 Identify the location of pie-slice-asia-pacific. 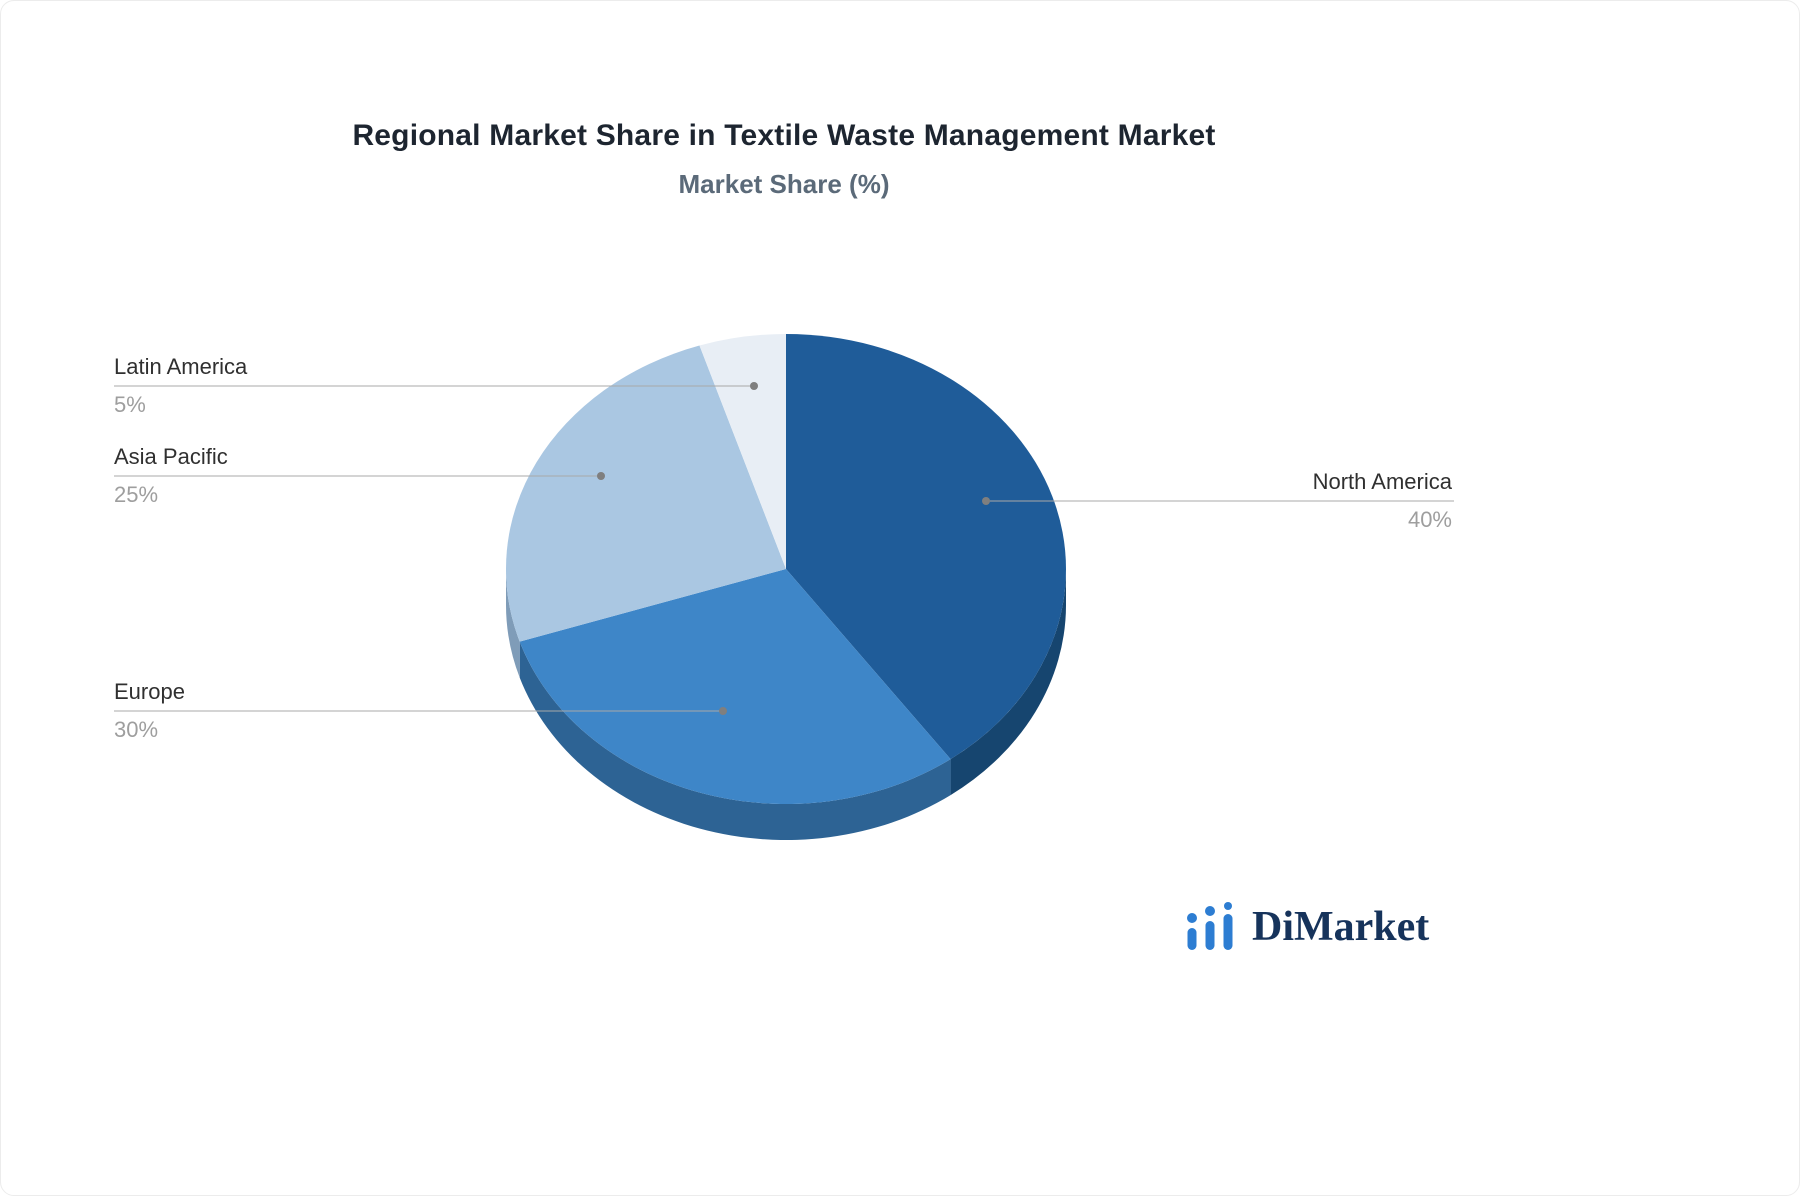
(645, 493).